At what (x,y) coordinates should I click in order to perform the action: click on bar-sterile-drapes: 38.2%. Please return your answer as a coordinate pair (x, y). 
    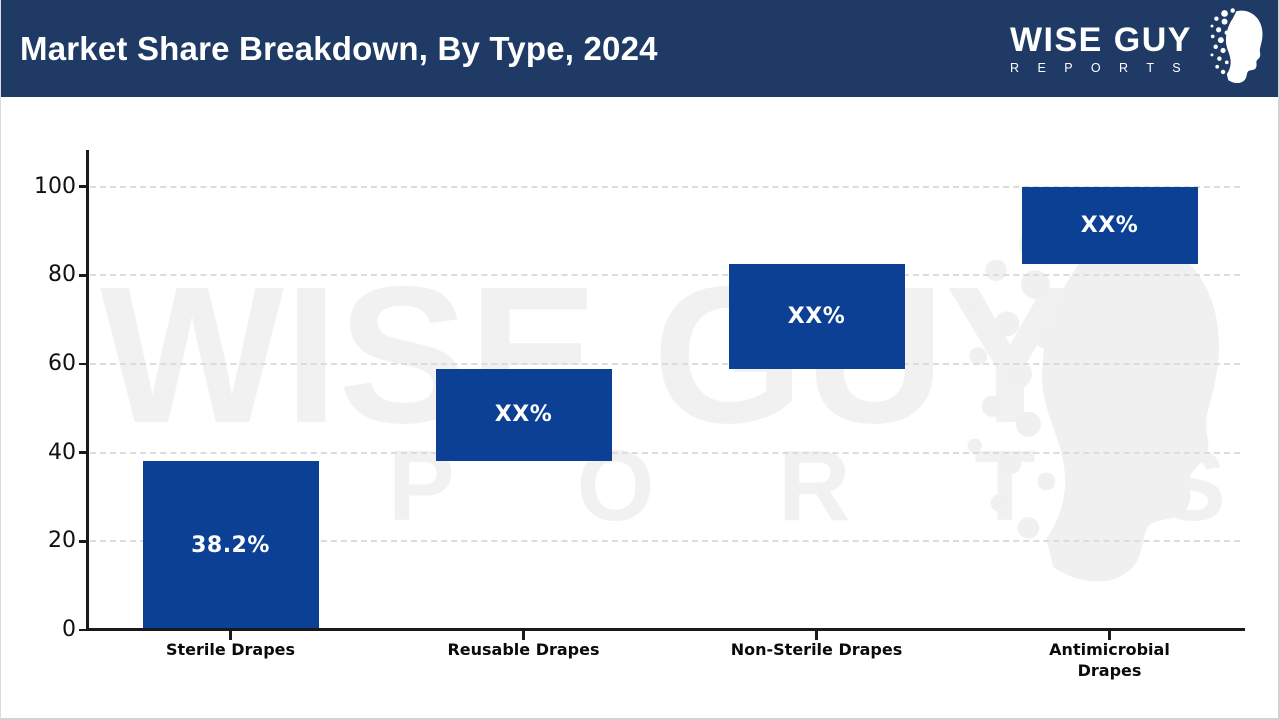
    Looking at the image, I should click on (230, 545).